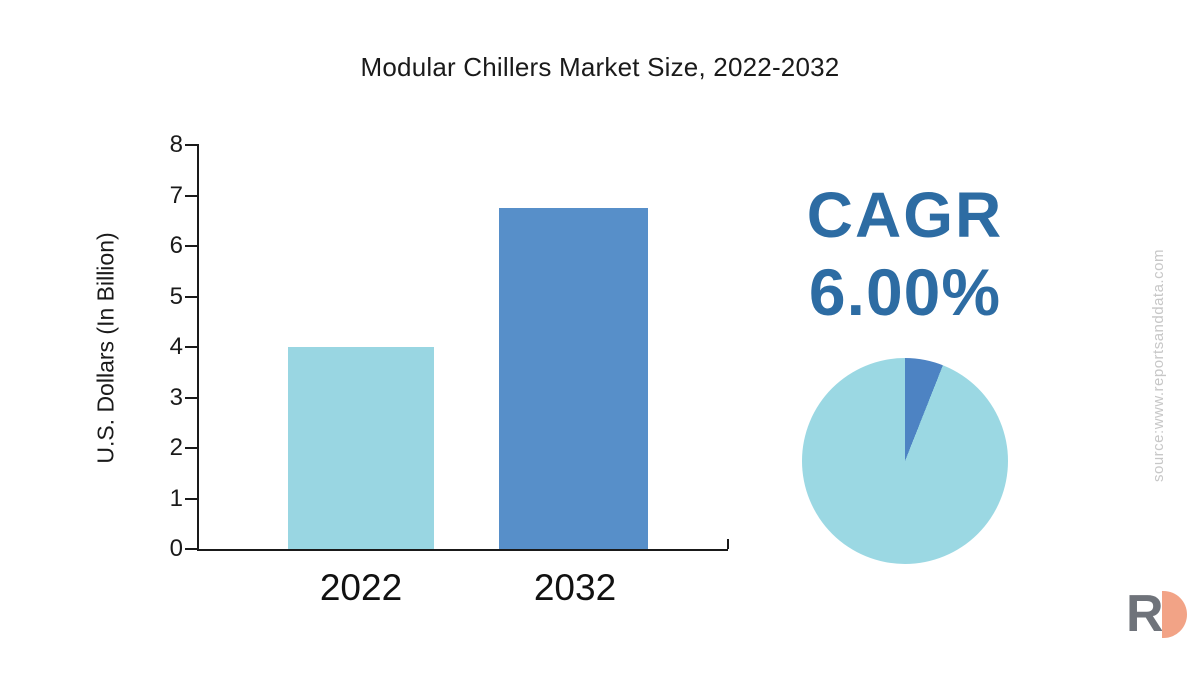  Describe the element at coordinates (176, 195) in the screenshot. I see `y-axis-tick-label: 7` at that location.